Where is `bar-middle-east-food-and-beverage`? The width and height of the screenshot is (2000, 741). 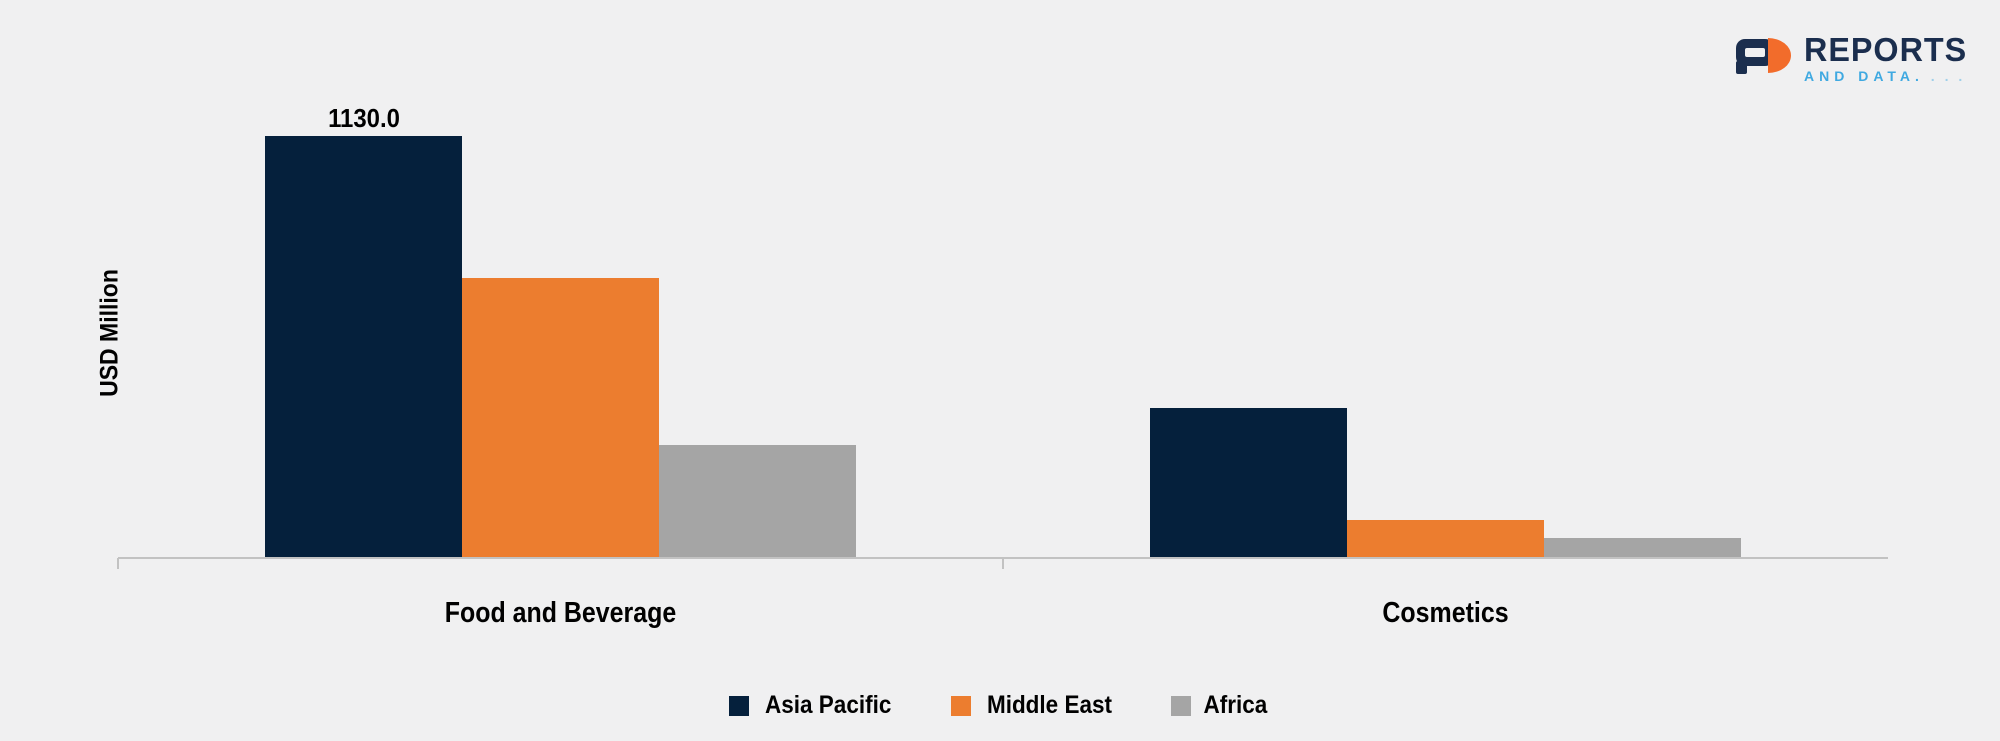
bar-middle-east-food-and-beverage is located at coordinates (560, 417).